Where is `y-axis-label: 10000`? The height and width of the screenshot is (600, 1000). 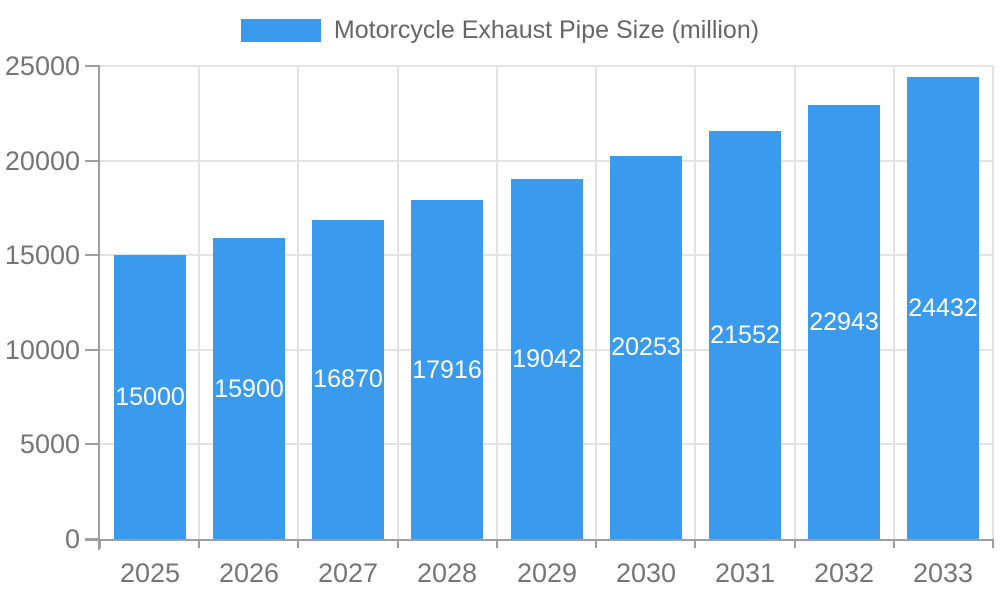 y-axis-label: 10000 is located at coordinates (42, 350).